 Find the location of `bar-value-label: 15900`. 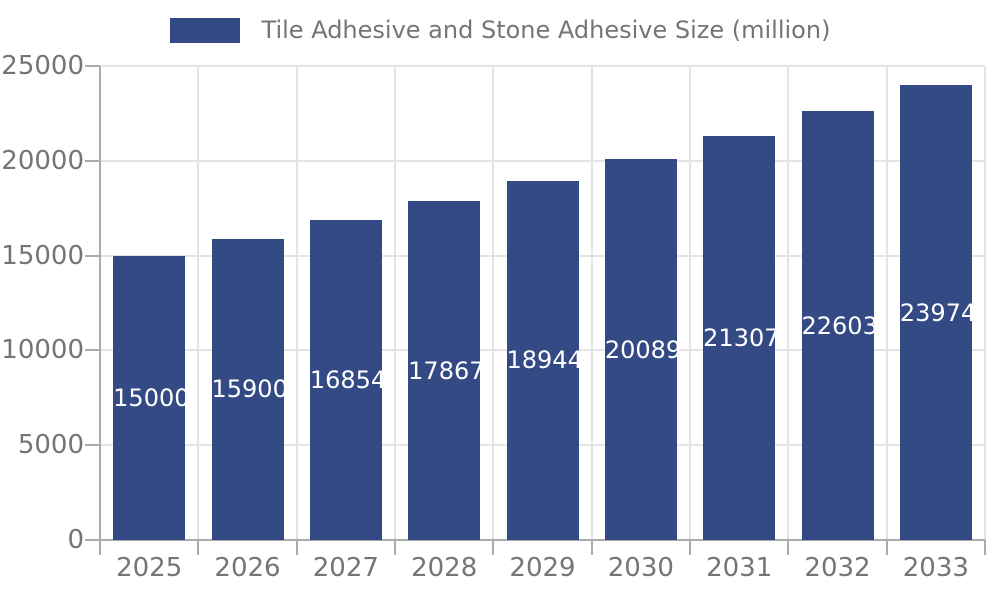

bar-value-label: 15900 is located at coordinates (249, 389).